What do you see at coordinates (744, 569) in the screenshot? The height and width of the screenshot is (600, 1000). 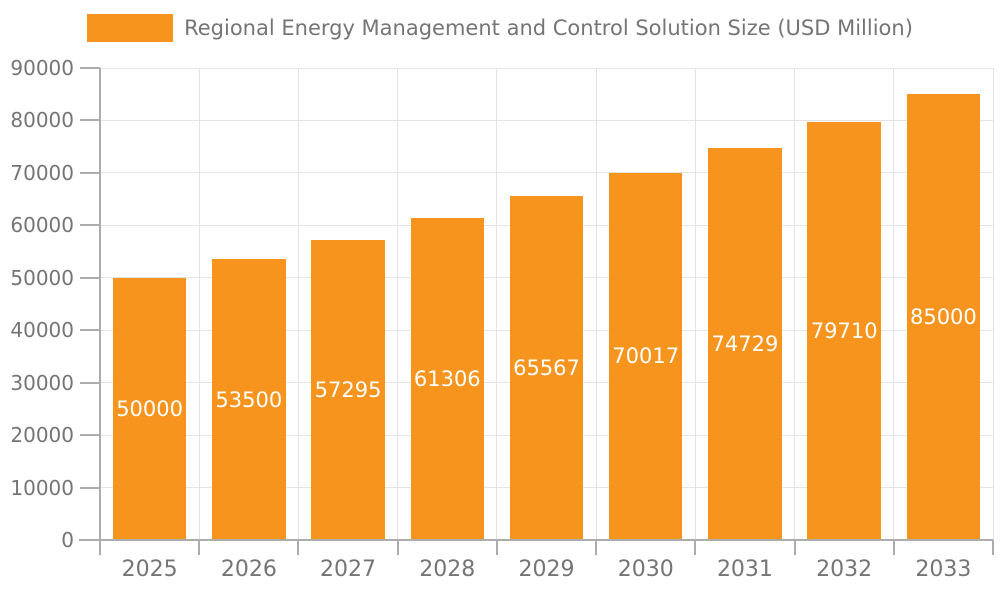 I see `x-axis-label: 2031` at bounding box center [744, 569].